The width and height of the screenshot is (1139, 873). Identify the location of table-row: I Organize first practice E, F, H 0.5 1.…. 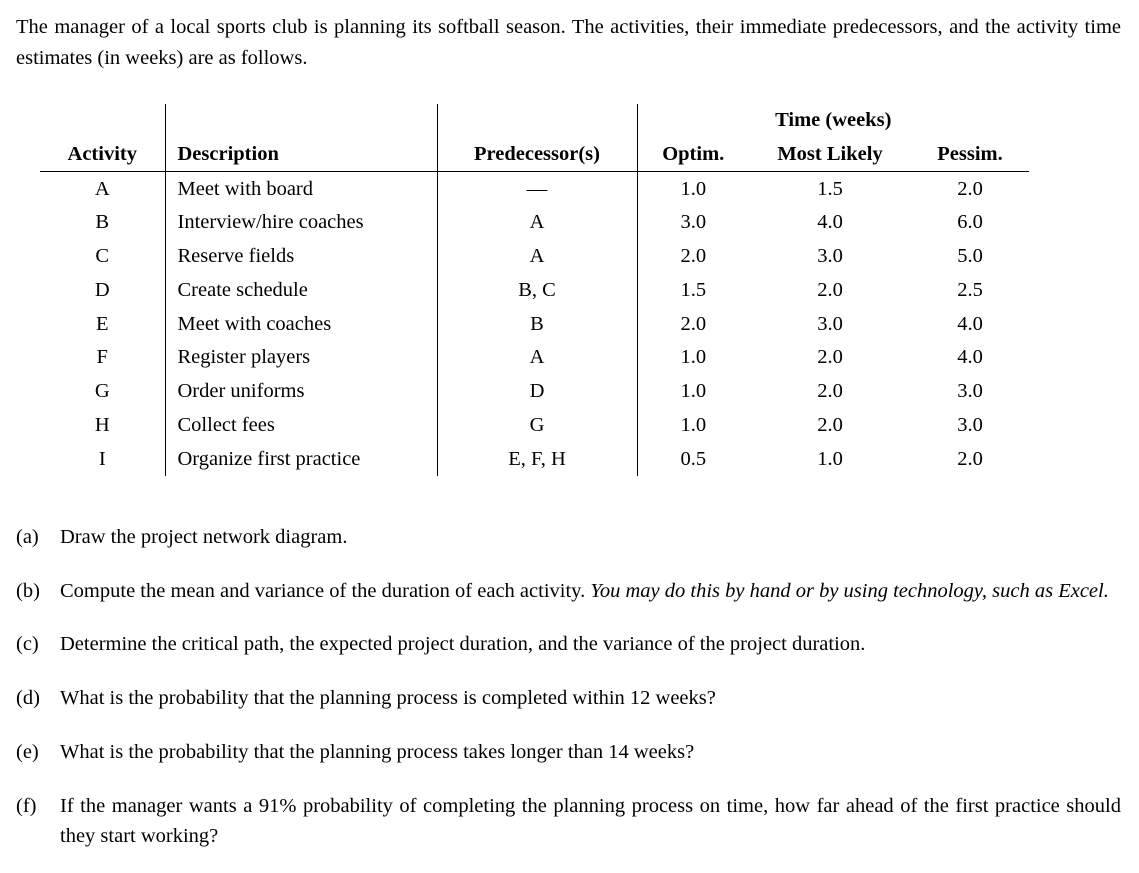
(534, 459).